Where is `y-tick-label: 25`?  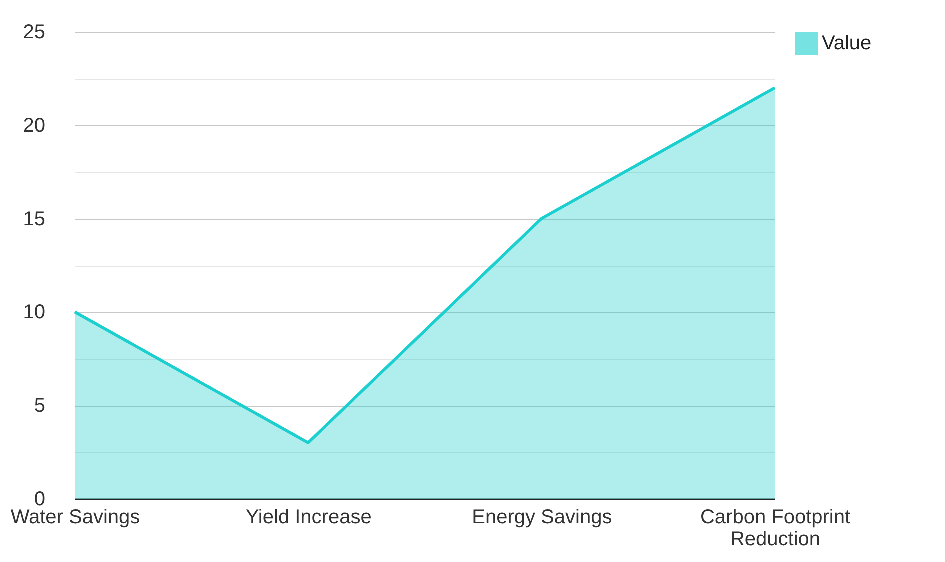 y-tick-label: 25 is located at coordinates (34, 33).